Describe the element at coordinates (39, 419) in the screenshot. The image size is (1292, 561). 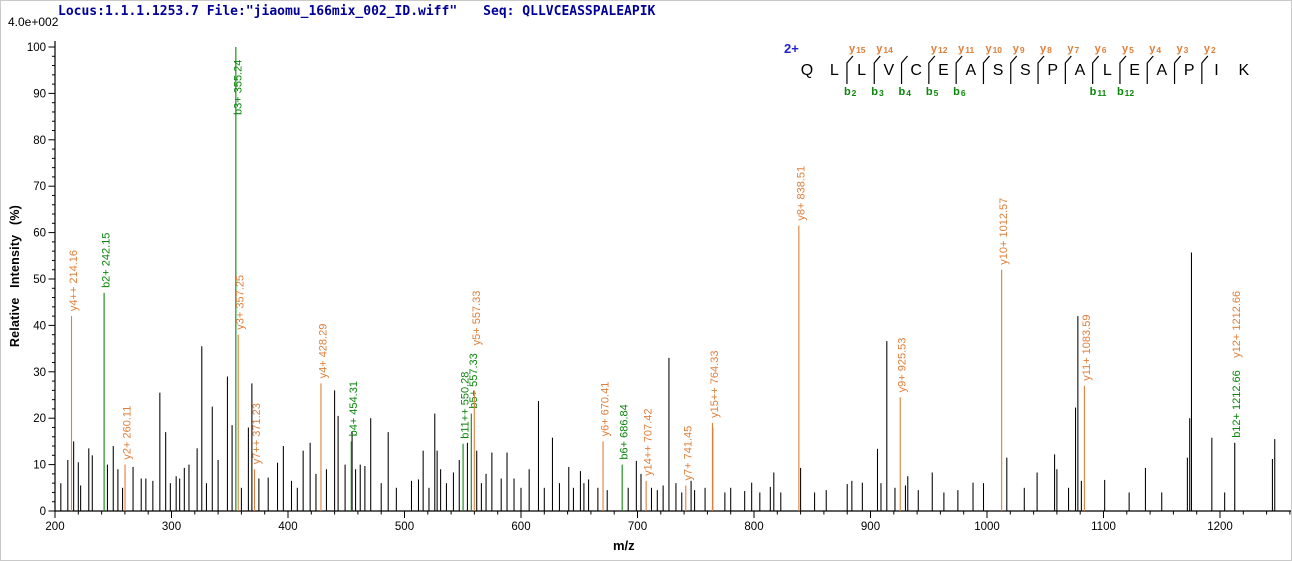
I see `y-tick-label: 20` at that location.